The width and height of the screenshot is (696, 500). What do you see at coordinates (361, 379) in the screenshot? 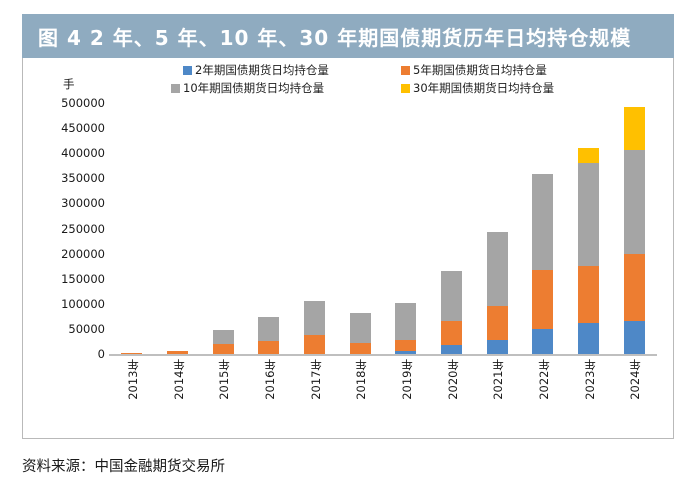
I see `x-axis-tick-label: 2018年` at bounding box center [361, 379].